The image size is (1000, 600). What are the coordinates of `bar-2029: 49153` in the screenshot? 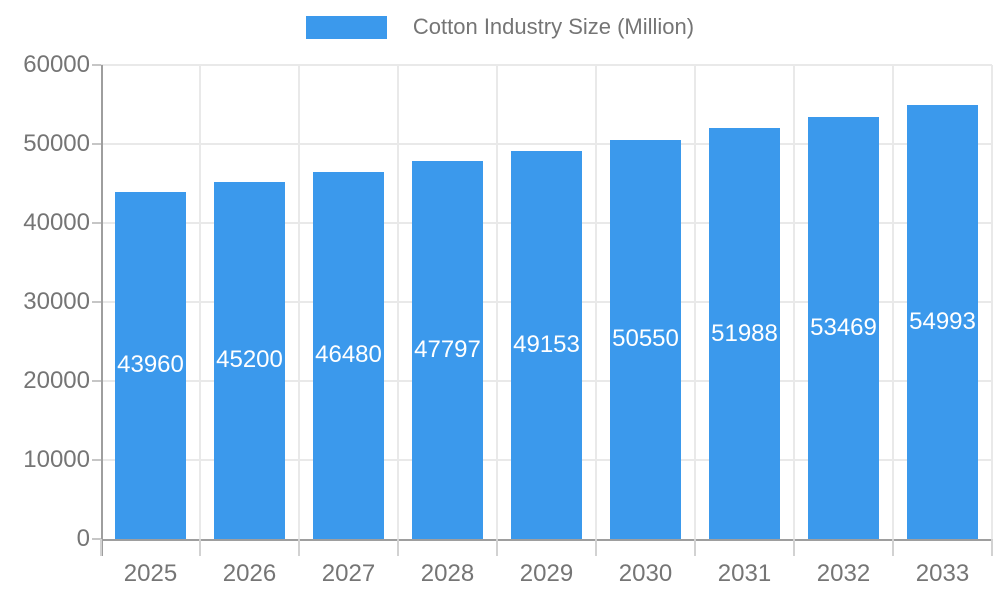 It's located at (546, 344).